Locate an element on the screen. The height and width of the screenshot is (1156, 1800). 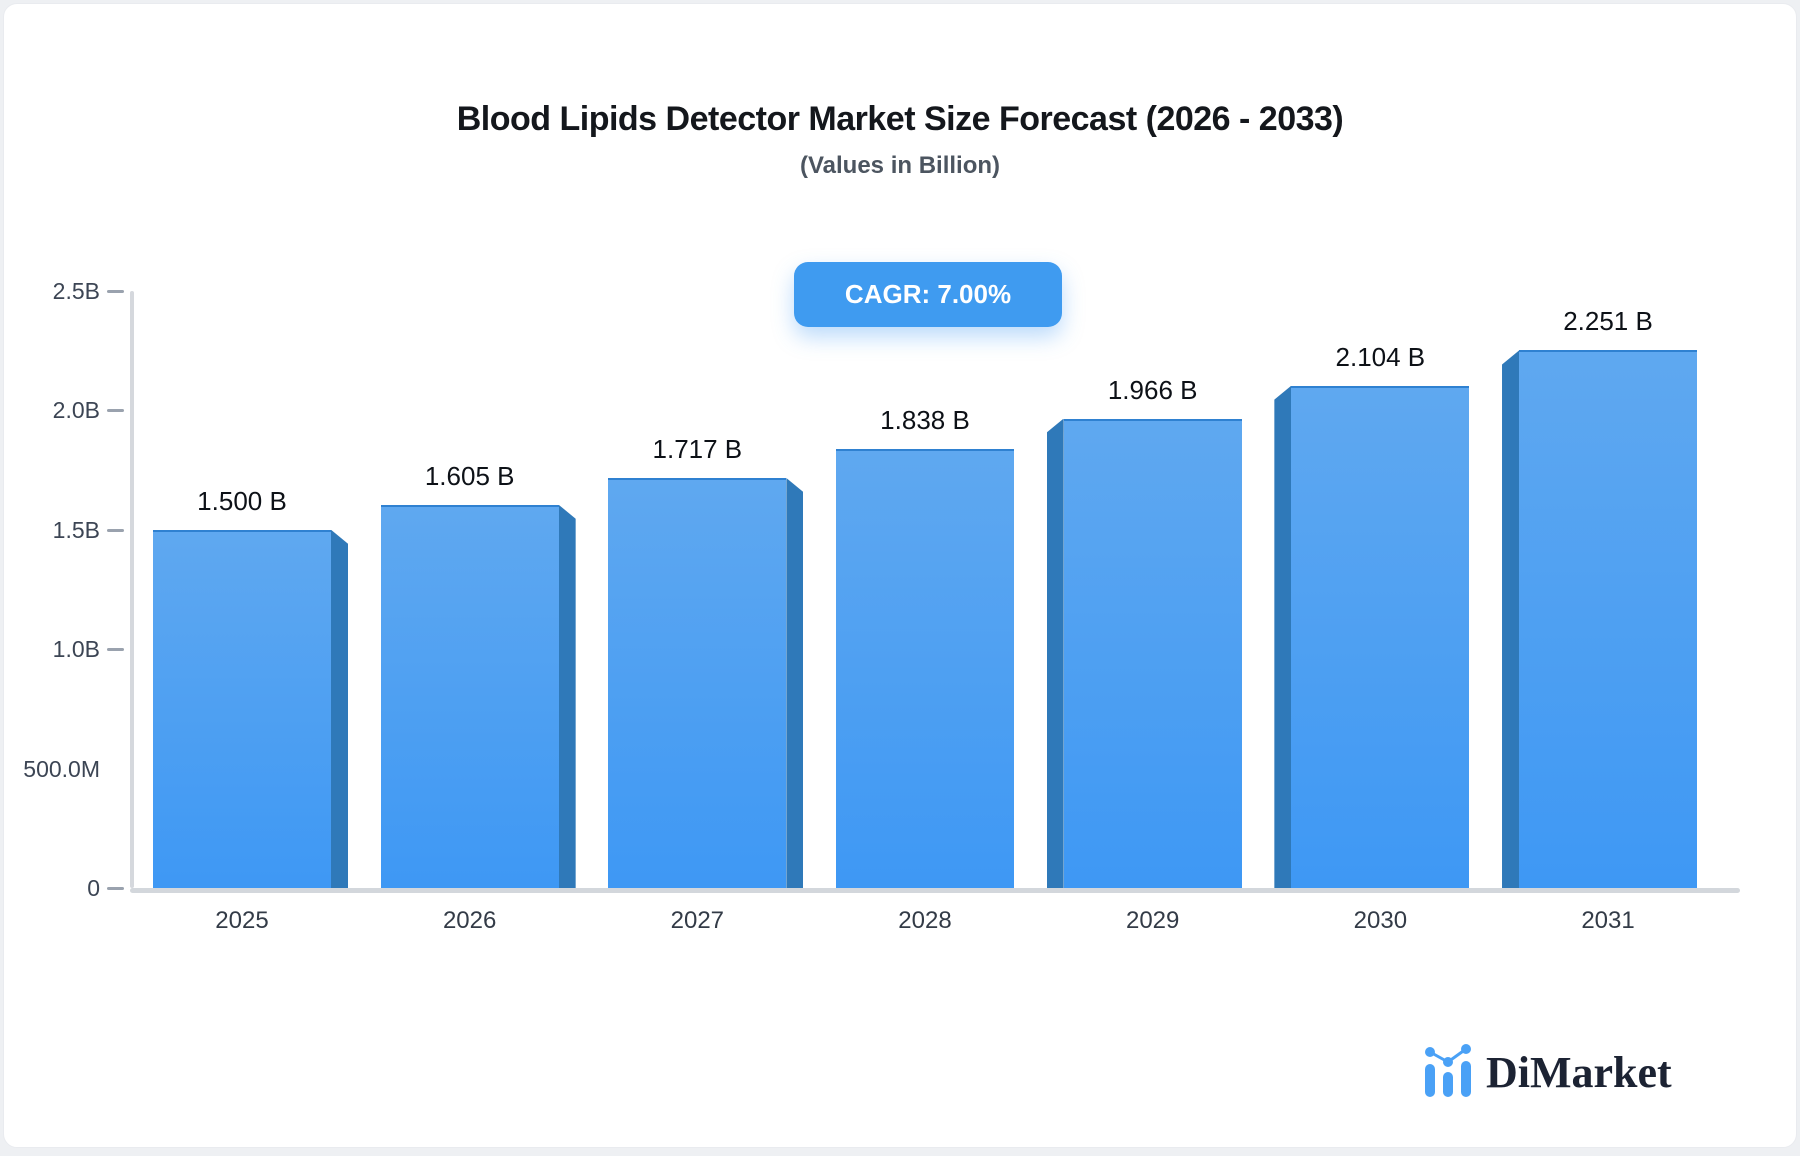
bar-value-label: 1.500 B is located at coordinates (242, 500).